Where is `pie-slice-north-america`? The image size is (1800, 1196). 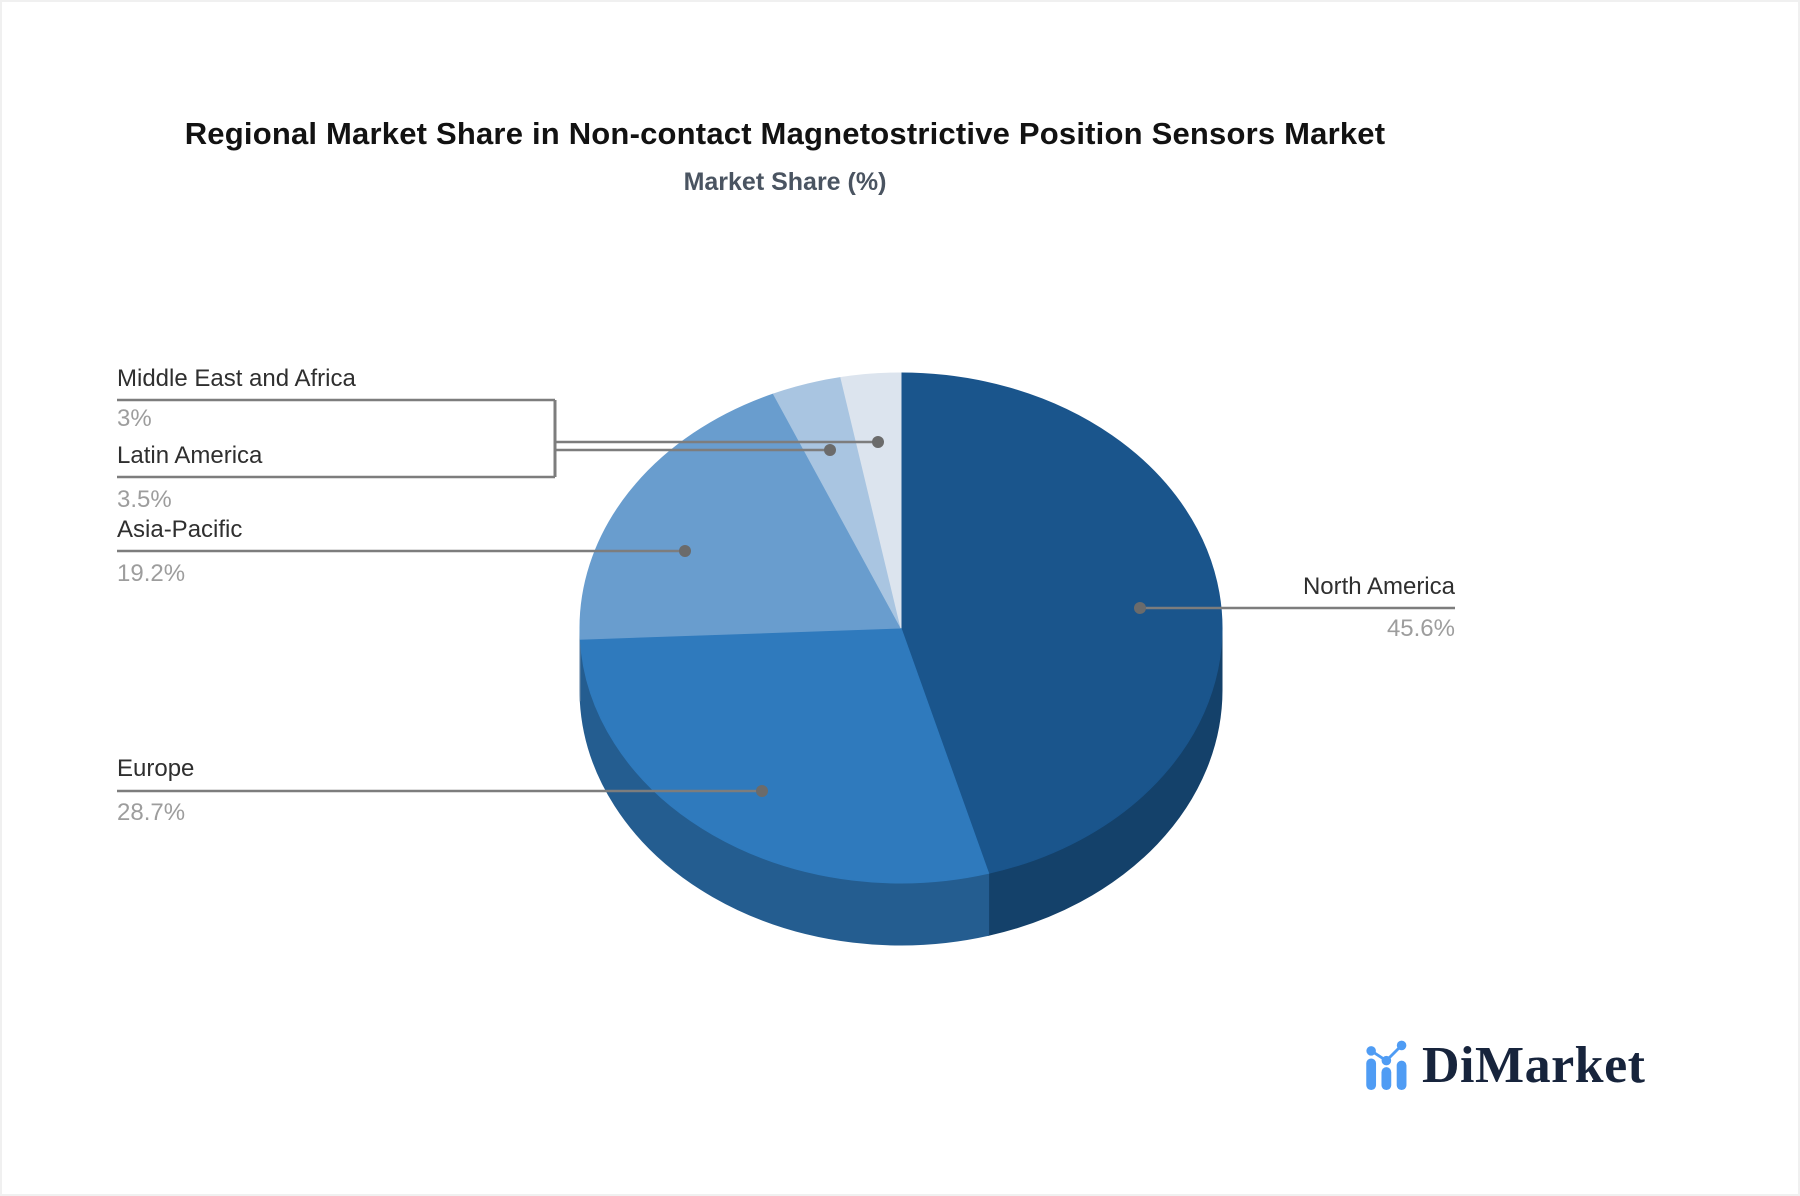 pie-slice-north-america is located at coordinates (1061, 623).